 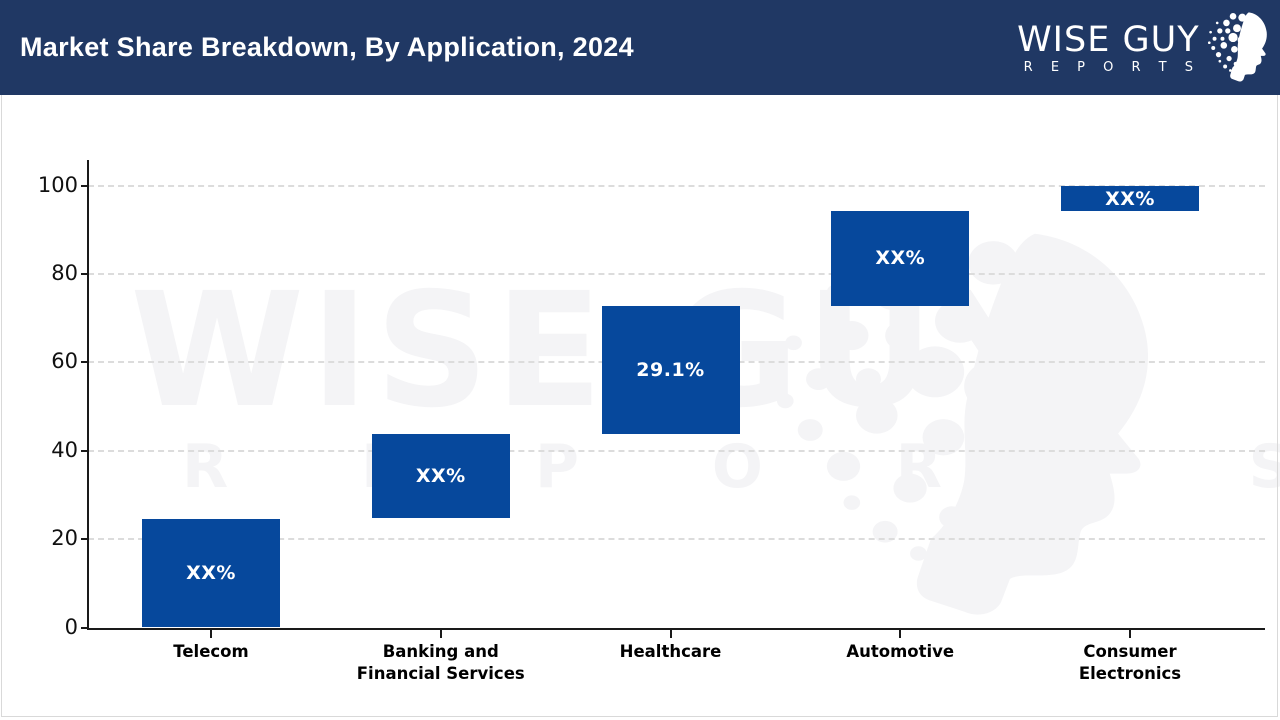 I want to click on y-axis-tick-label: 60, so click(x=64, y=361).